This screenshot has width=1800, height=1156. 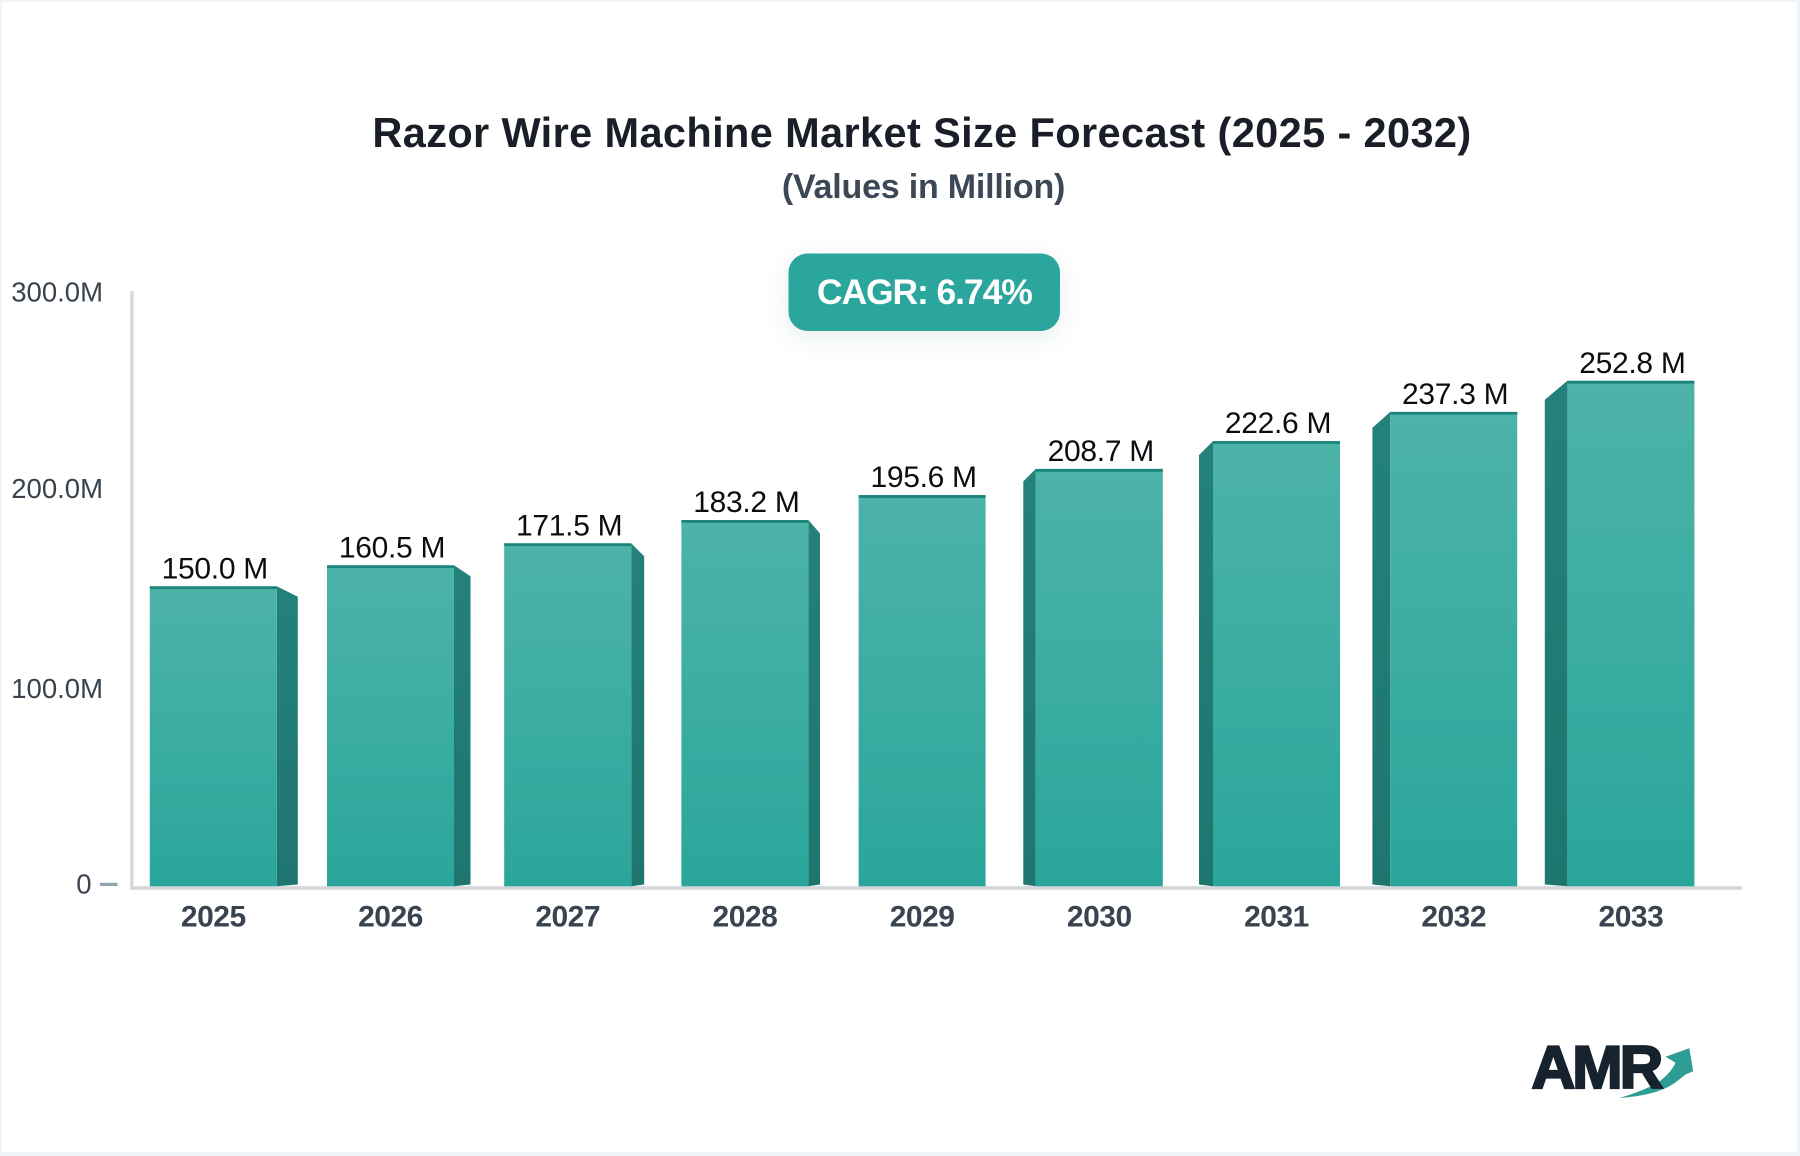 What do you see at coordinates (1101, 451) in the screenshot?
I see `svg-text: 208.7 M` at bounding box center [1101, 451].